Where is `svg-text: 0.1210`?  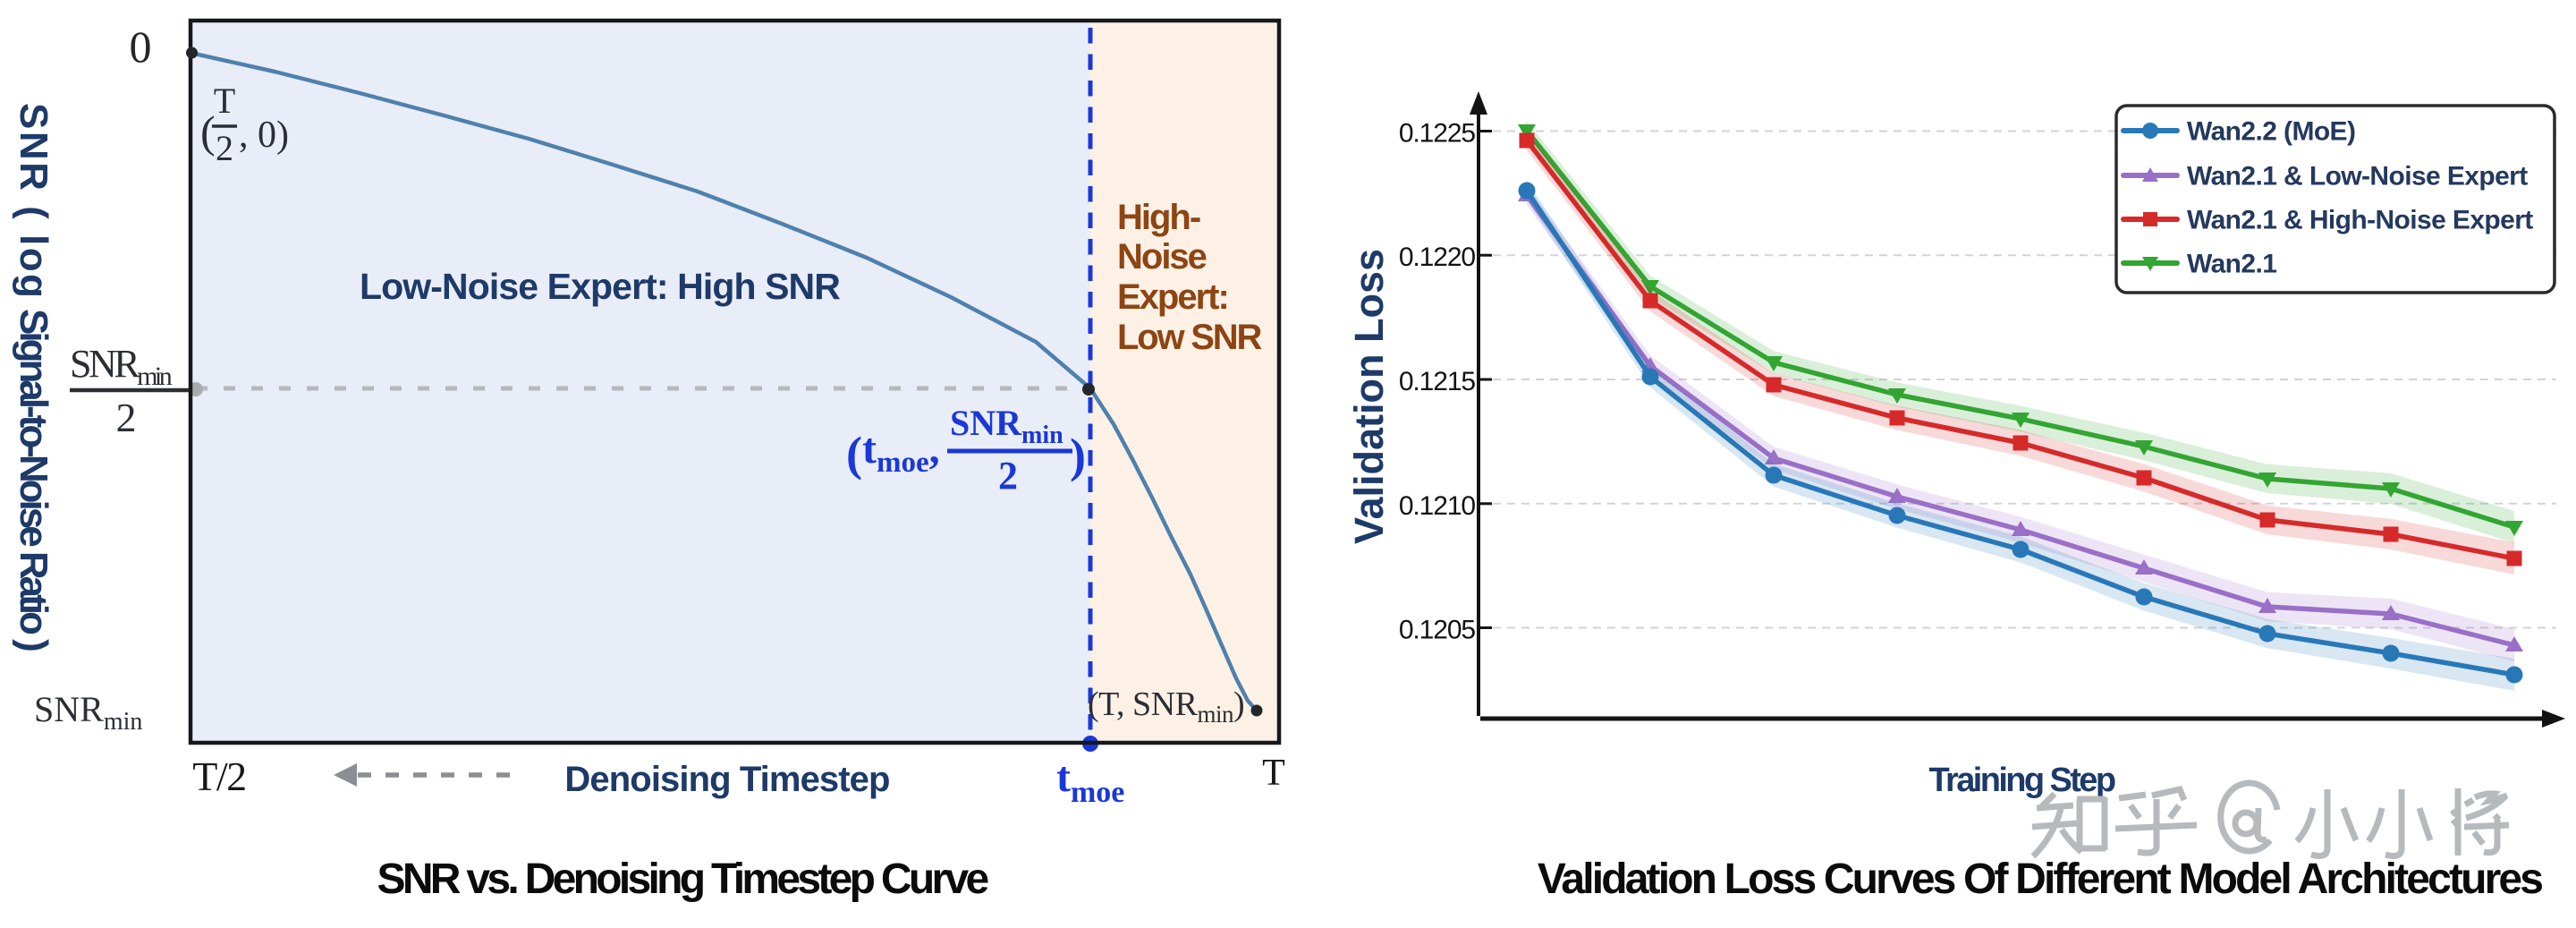
svg-text: 0.1210 is located at coordinates (1437, 506).